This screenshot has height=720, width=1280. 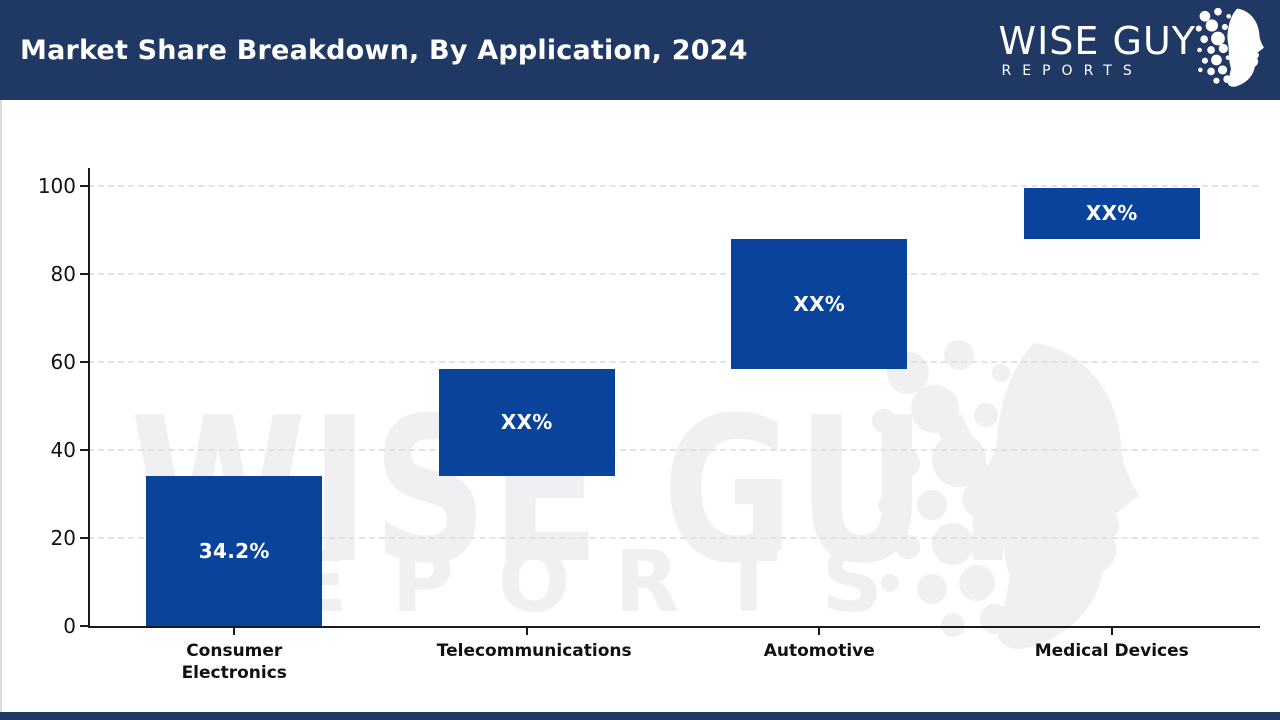 I want to click on y-tick-label-100: 100, so click(x=56, y=186).